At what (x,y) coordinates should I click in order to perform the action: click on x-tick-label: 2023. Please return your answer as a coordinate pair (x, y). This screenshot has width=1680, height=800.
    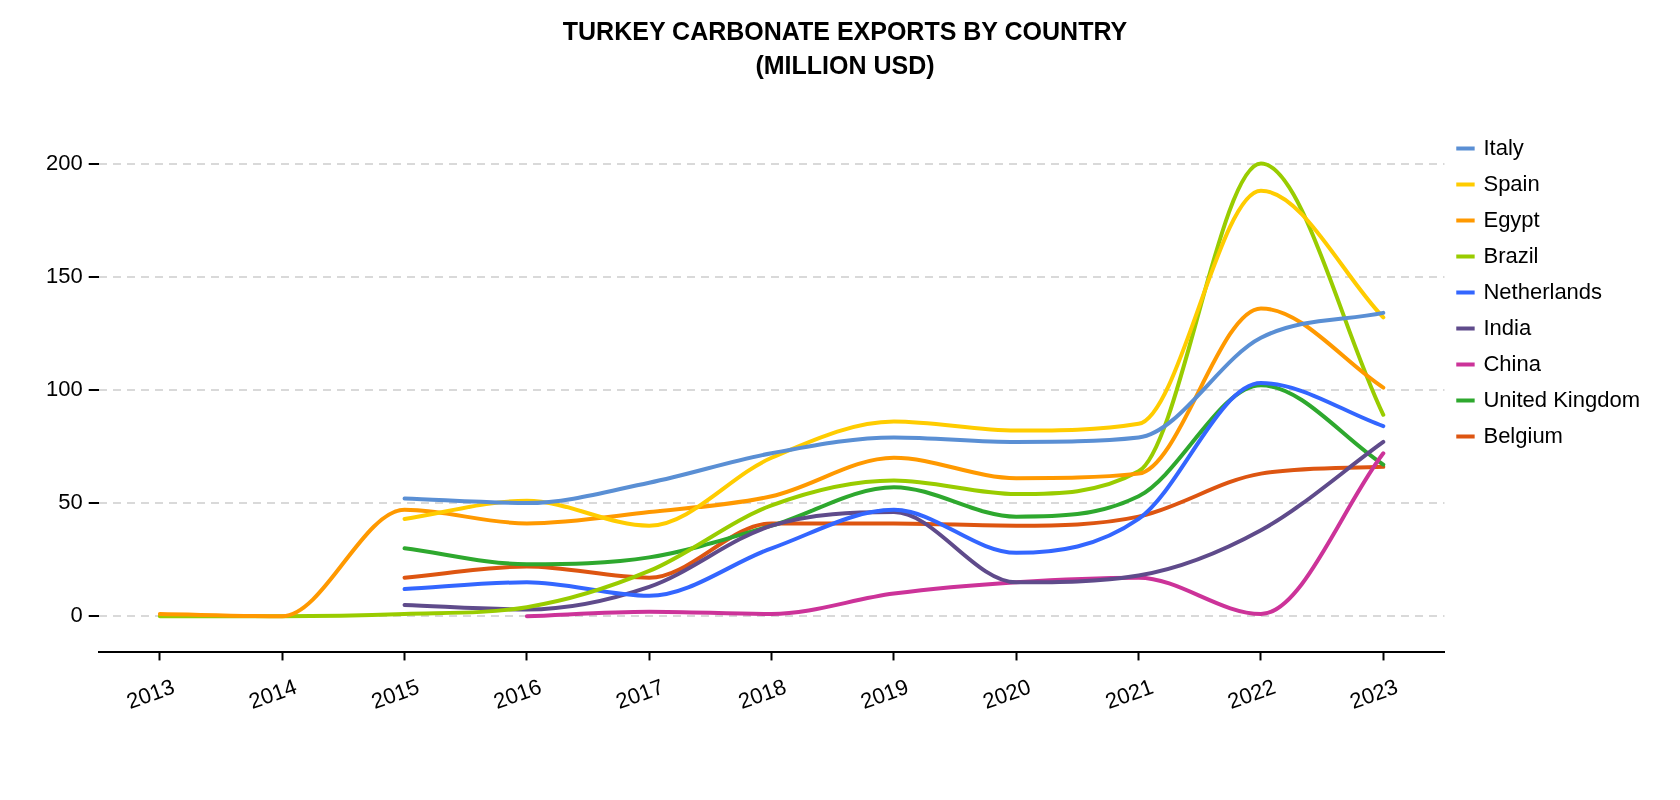
    Looking at the image, I should click on (1374, 693).